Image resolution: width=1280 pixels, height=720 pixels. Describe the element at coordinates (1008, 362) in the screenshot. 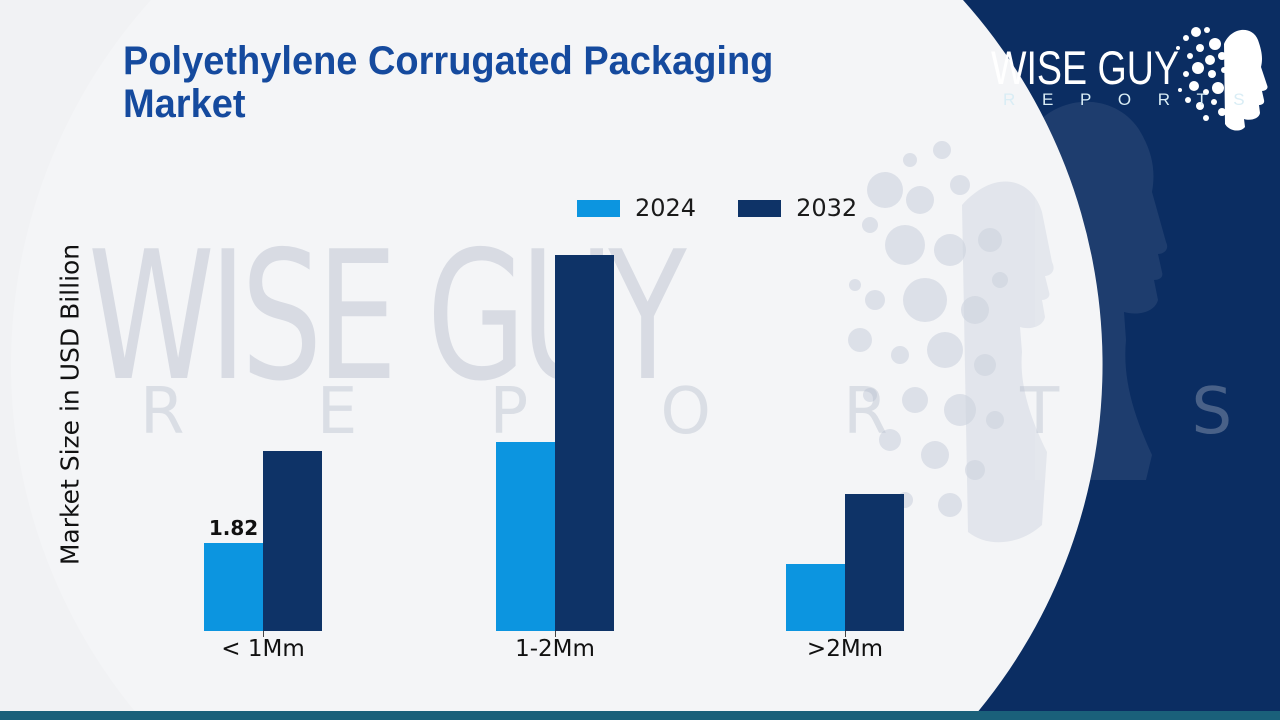

I see `watermark-face-silhouette` at that location.